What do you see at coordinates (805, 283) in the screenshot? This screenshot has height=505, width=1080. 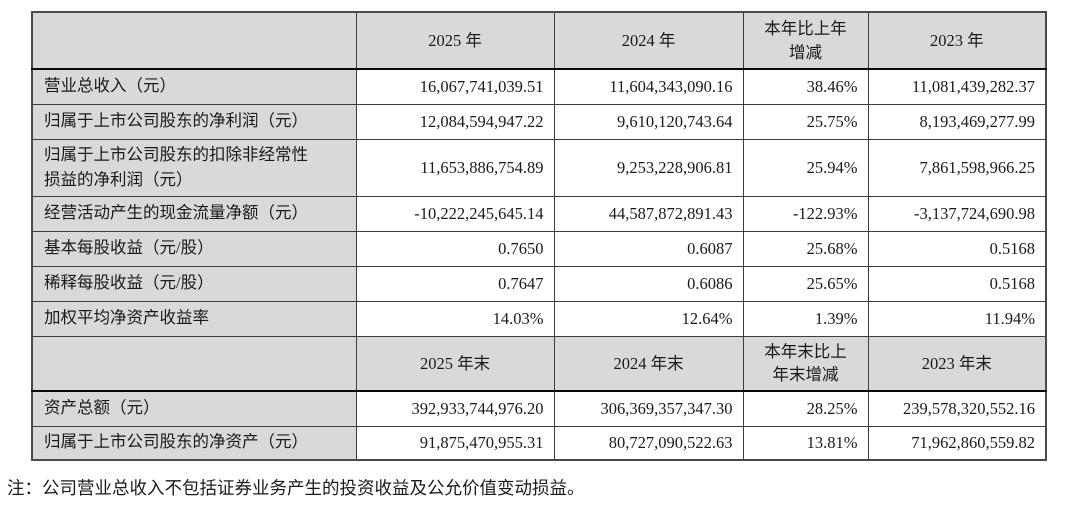 I see `cell-change-value: 25.65%` at bounding box center [805, 283].